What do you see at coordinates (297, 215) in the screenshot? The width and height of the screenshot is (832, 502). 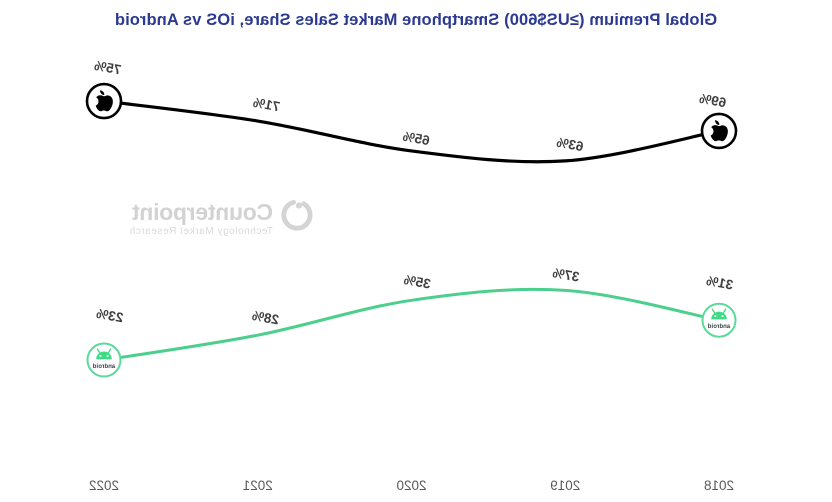 I see `counterpoint-logo-icon` at bounding box center [297, 215].